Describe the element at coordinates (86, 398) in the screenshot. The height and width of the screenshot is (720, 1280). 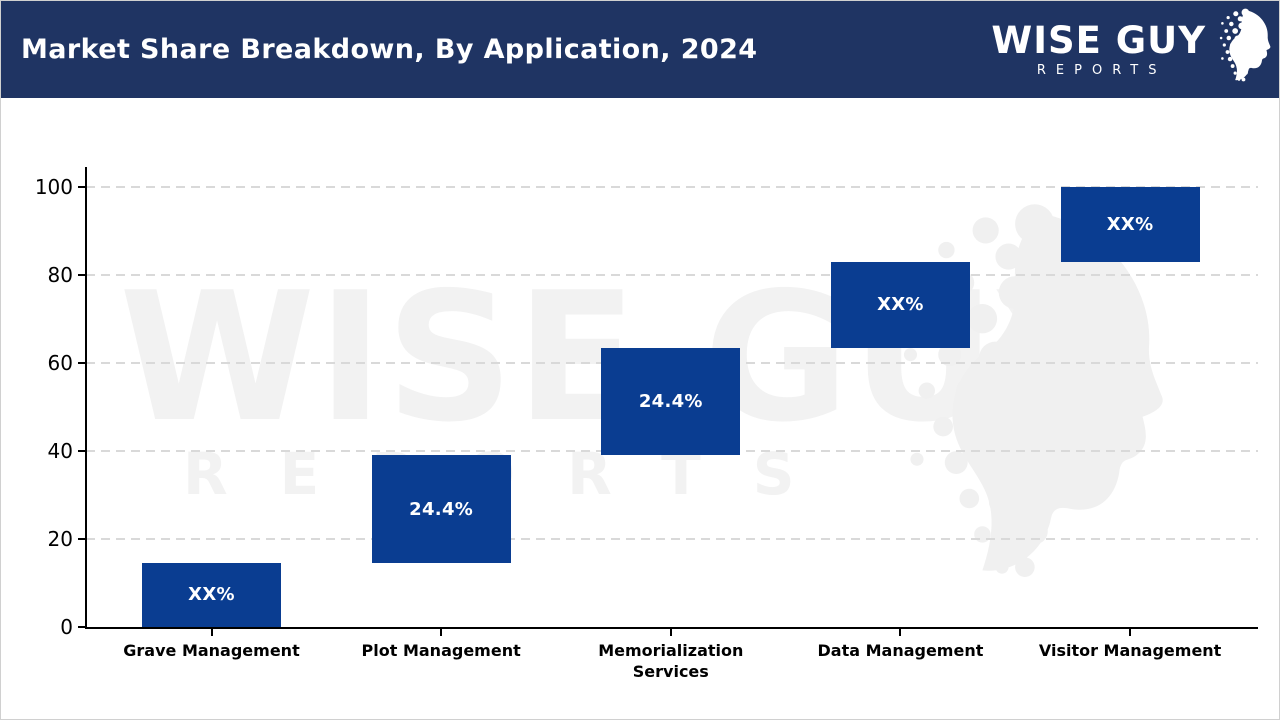
I see `y-axis-line` at that location.